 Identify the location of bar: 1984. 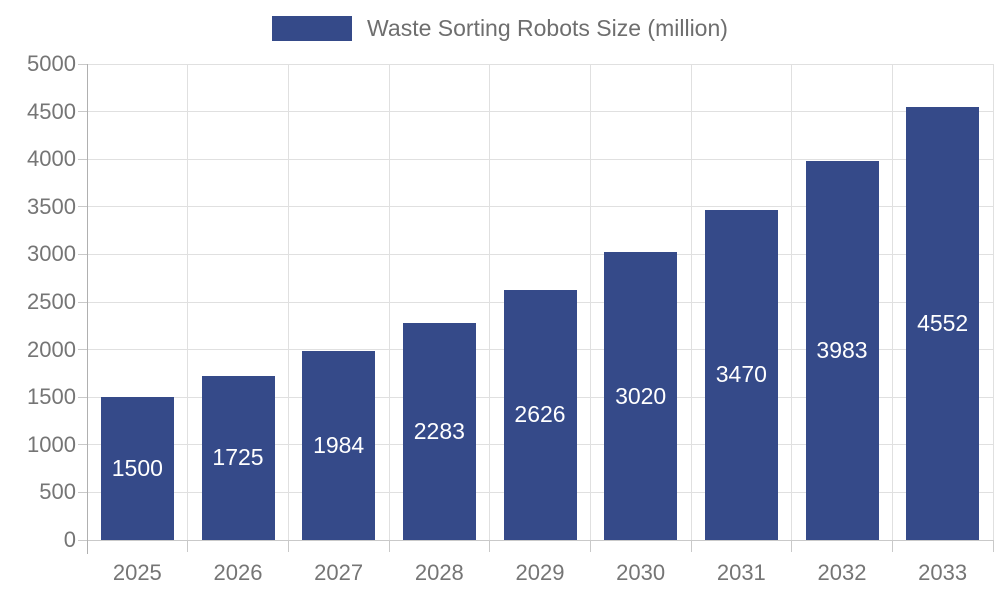
(339, 445).